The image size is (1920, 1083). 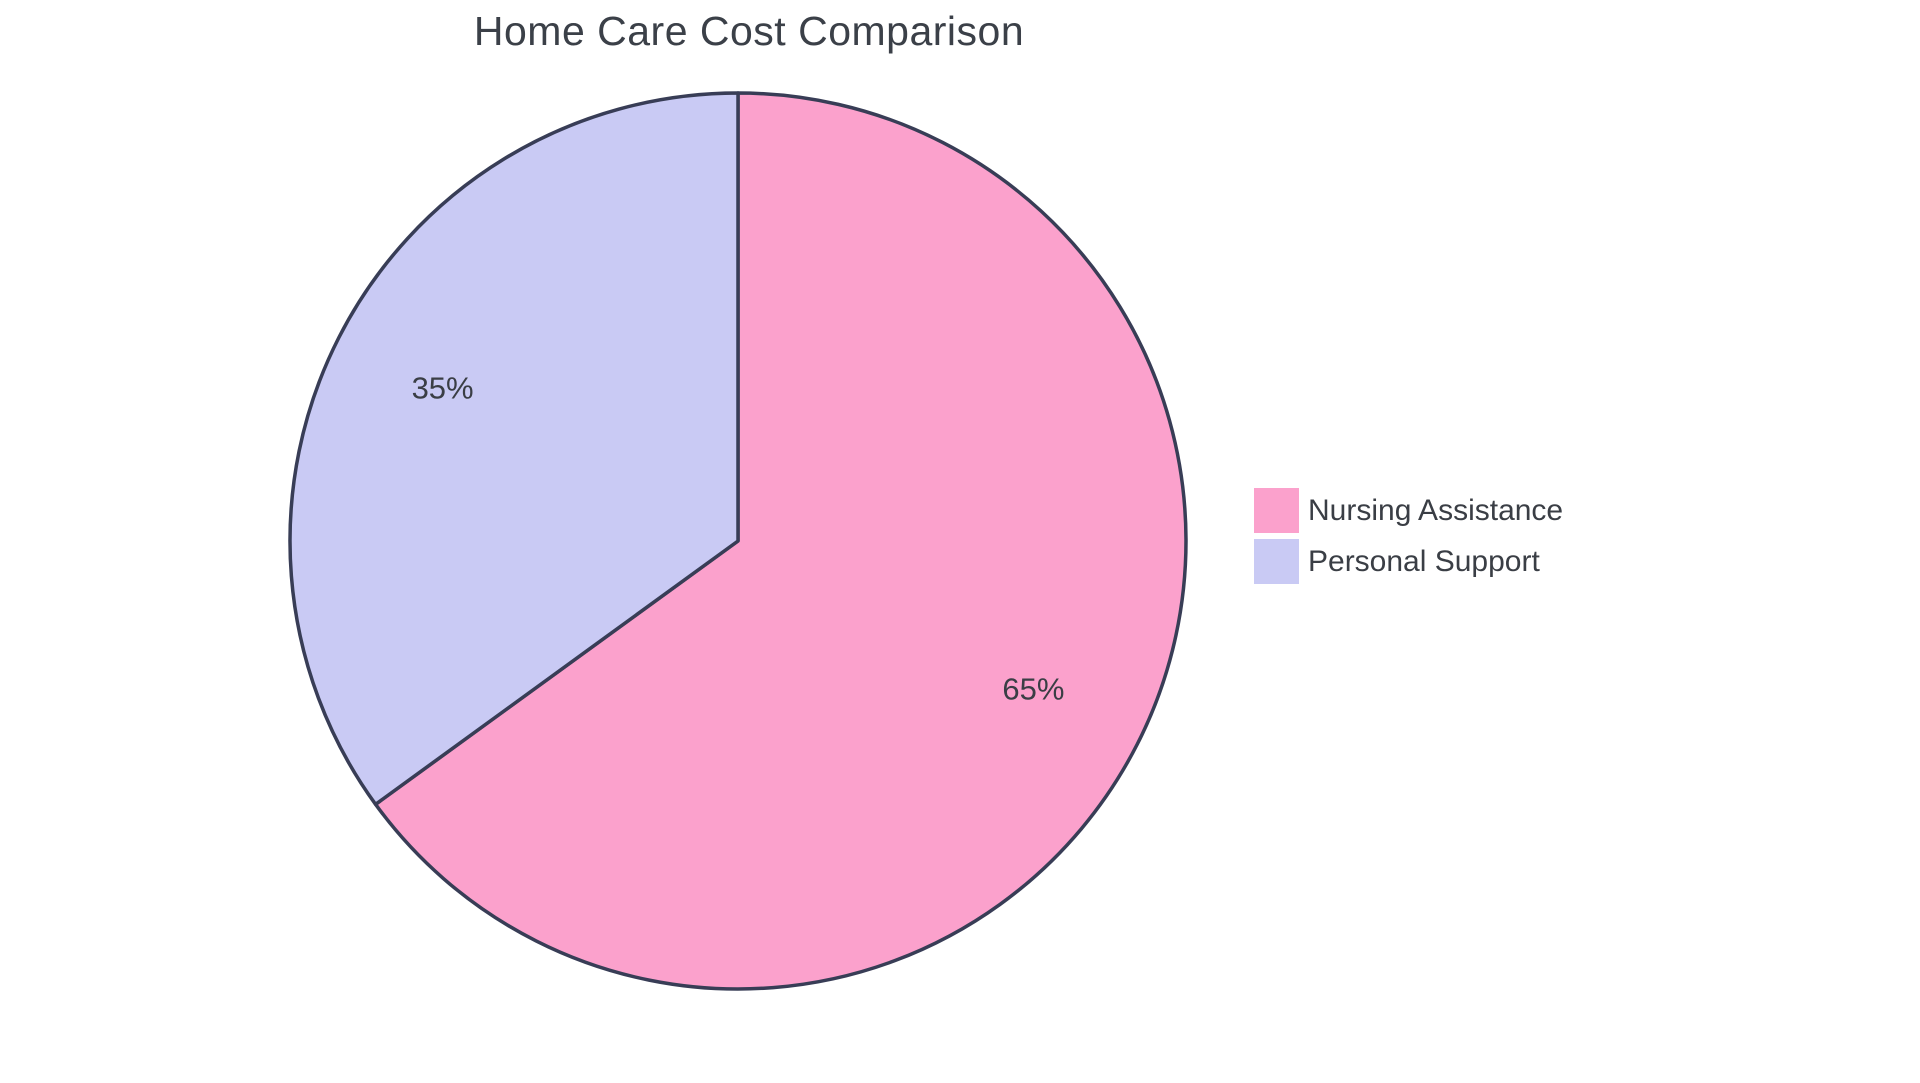 What do you see at coordinates (1276, 510) in the screenshot?
I see `legend-swatch-nursing-assistance` at bounding box center [1276, 510].